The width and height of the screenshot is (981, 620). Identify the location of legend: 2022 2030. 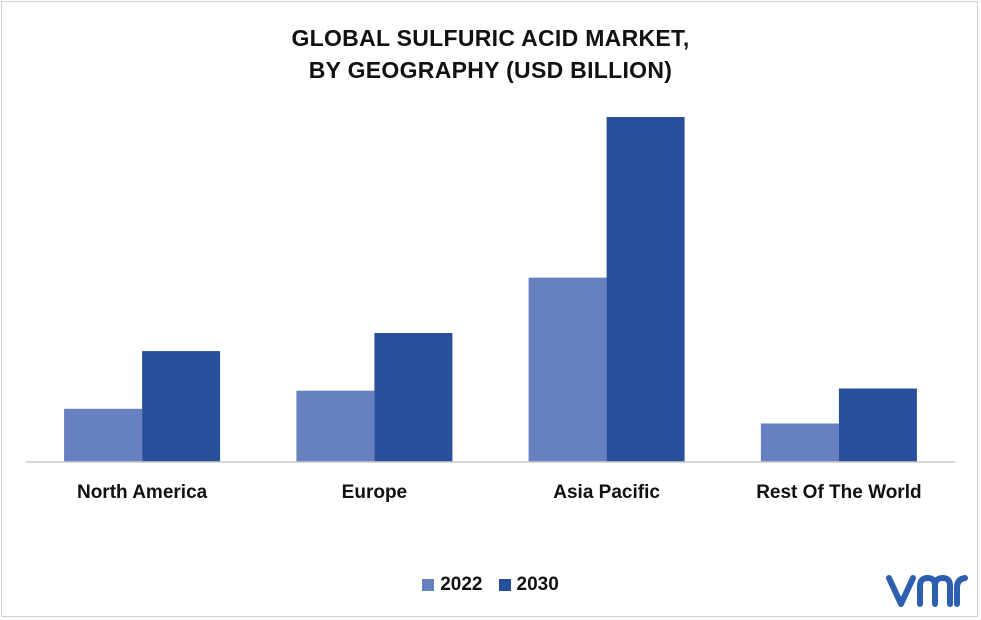
(490, 585).